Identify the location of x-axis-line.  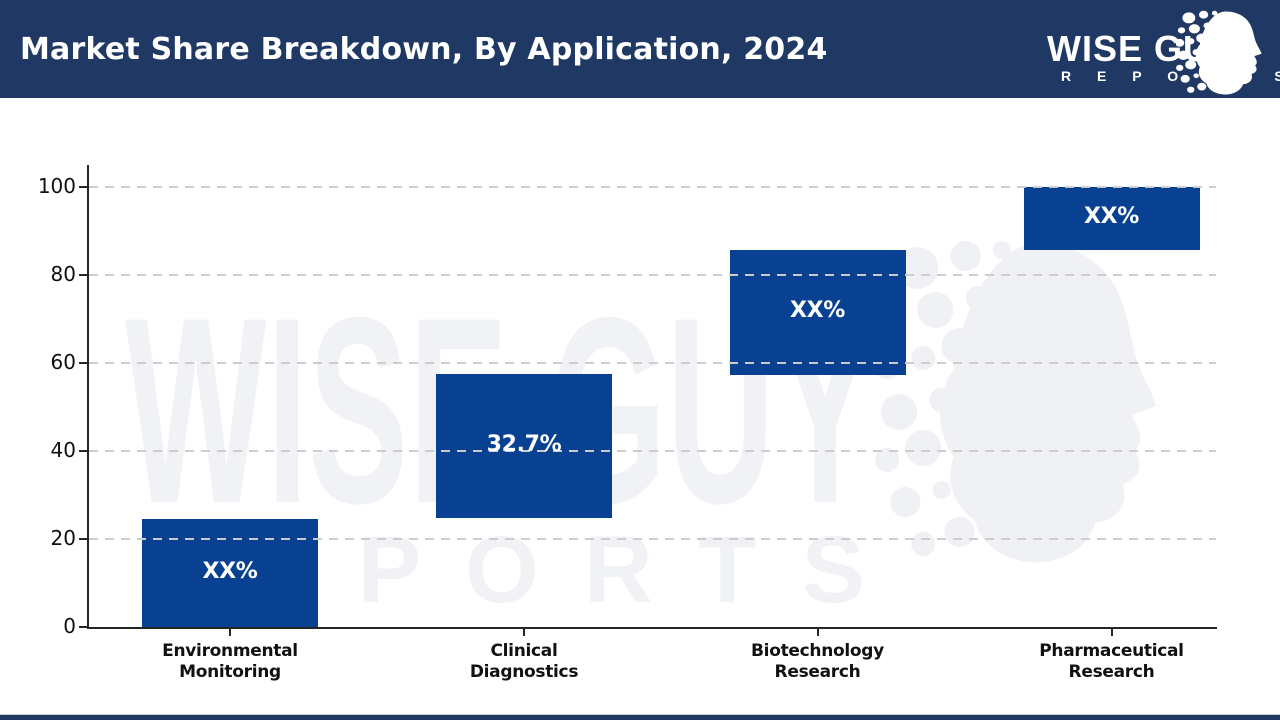
(652, 628).